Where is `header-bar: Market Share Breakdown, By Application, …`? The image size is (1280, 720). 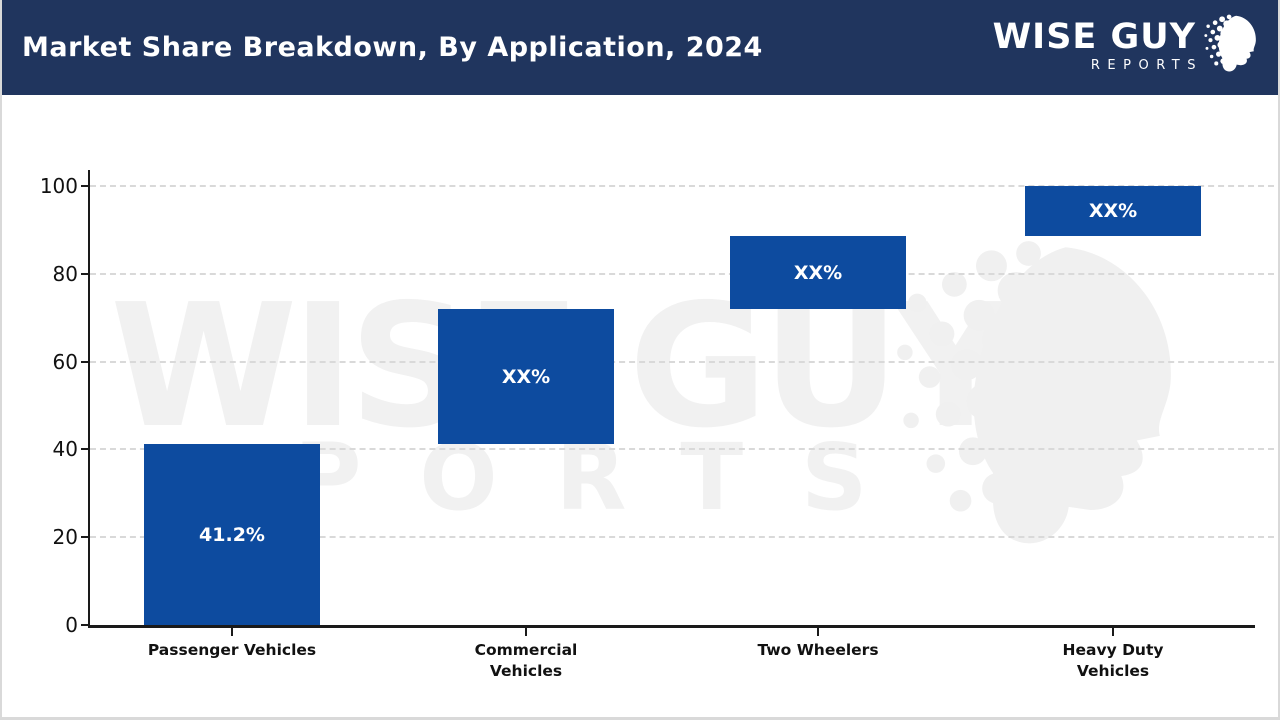 header-bar: Market Share Breakdown, By Application, … is located at coordinates (640, 47).